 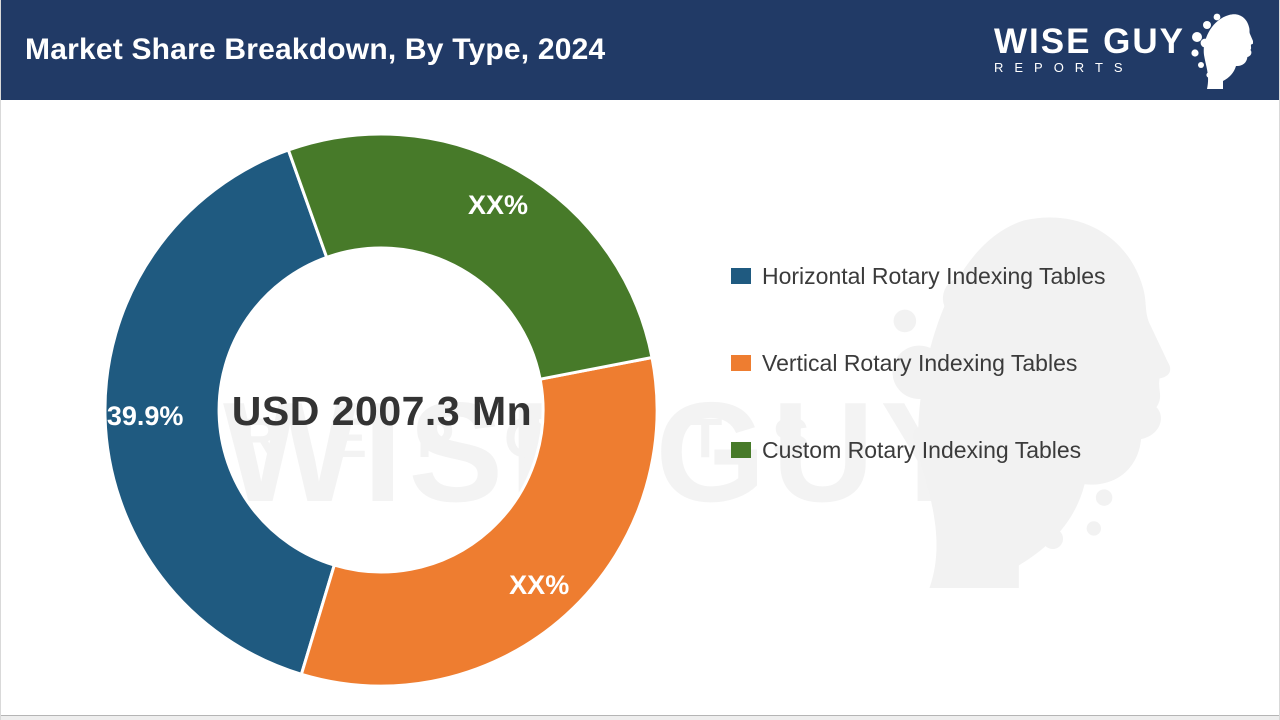 What do you see at coordinates (315, 49) in the screenshot?
I see `page-title: Market Share Breakdown, By Type, 2024` at bounding box center [315, 49].